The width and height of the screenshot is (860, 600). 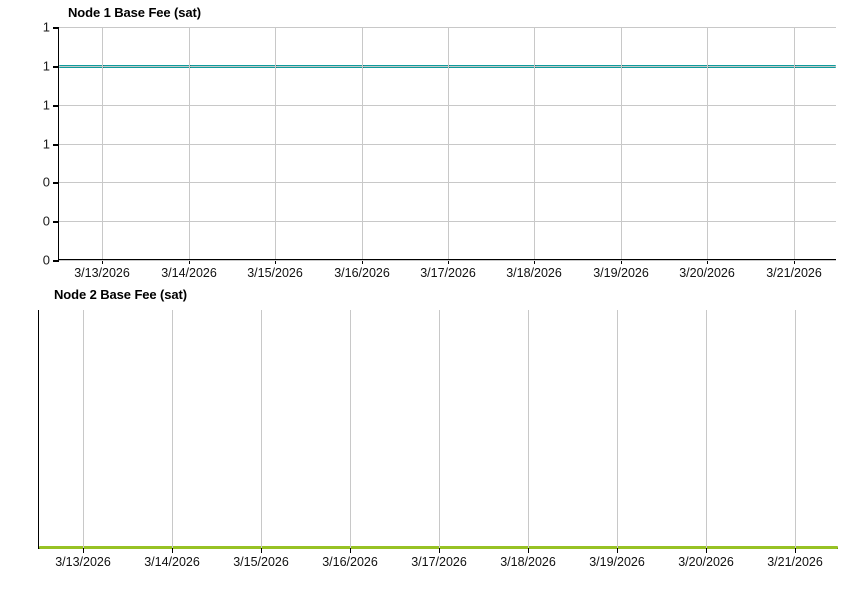 I want to click on chart-title-node-1: Node 1 Base Fee (sat), so click(x=135, y=12).